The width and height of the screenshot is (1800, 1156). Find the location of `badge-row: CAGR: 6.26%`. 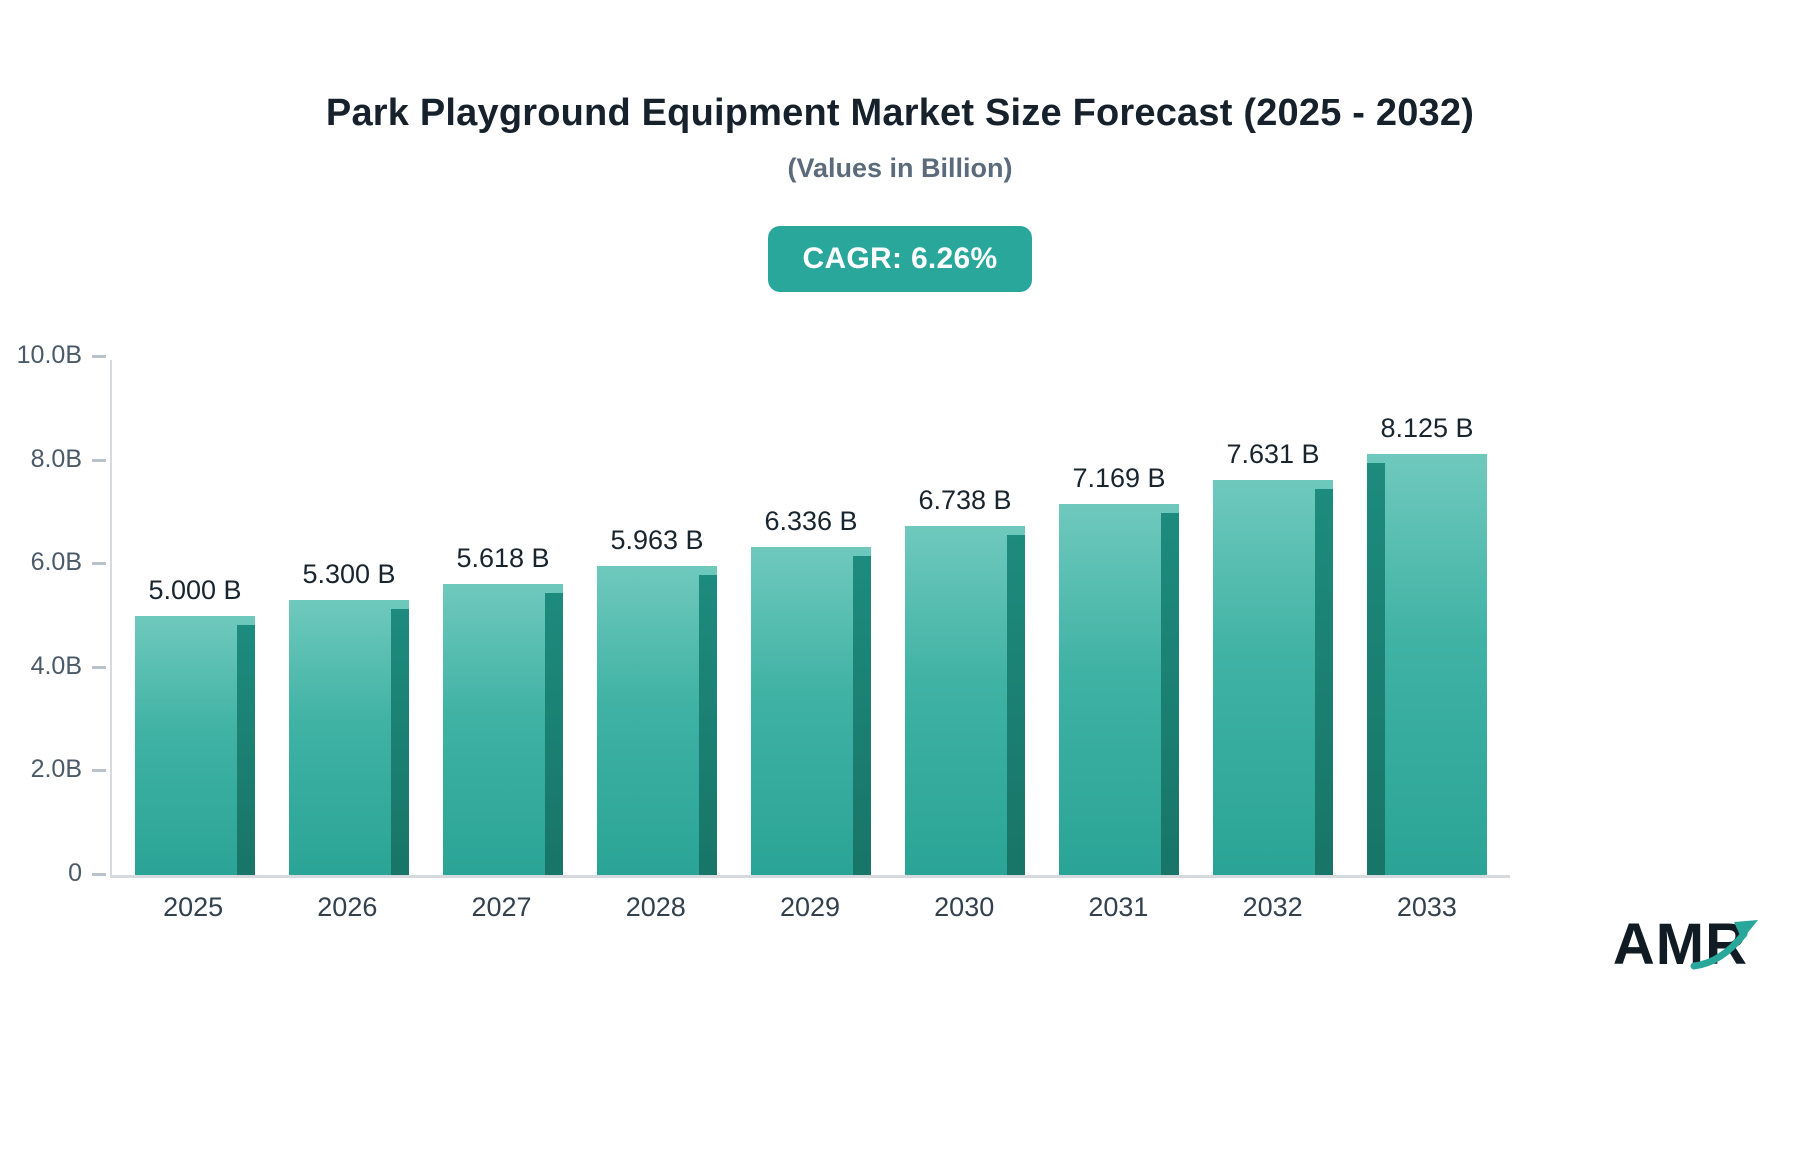

badge-row: CAGR: 6.26% is located at coordinates (900, 259).